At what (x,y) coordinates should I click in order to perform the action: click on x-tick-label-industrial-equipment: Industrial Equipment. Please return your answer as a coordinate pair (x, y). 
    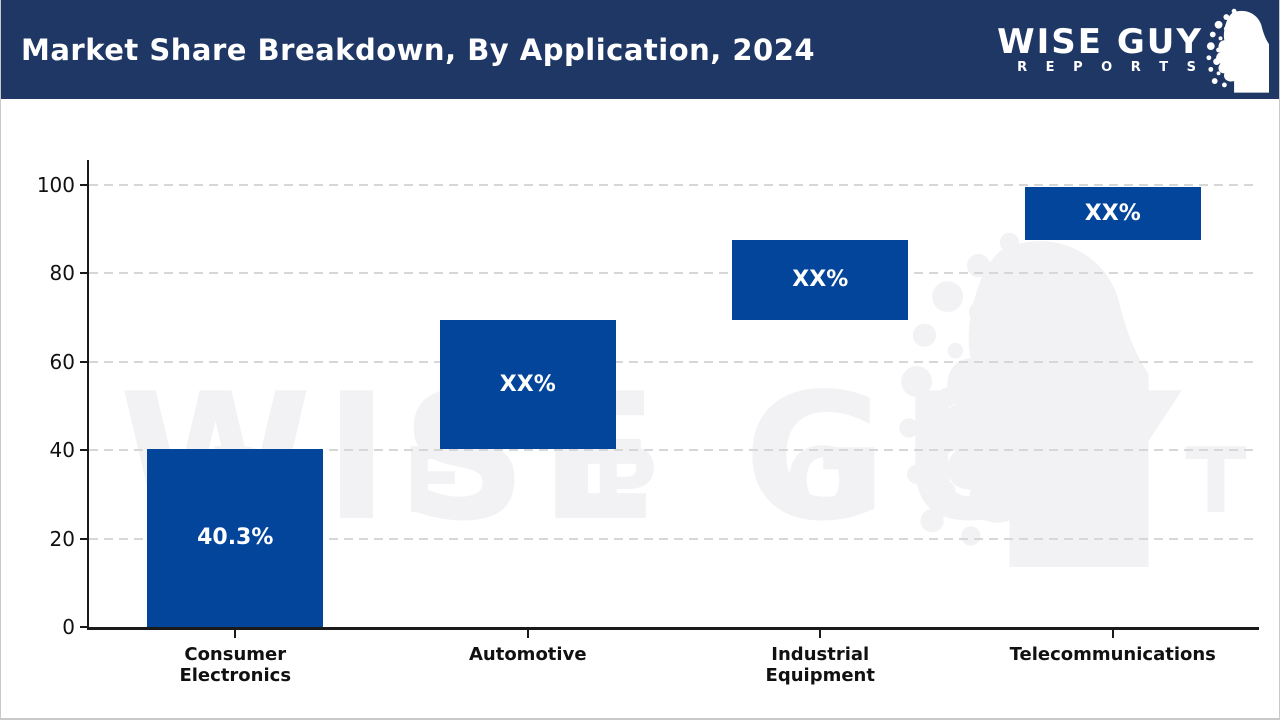
    Looking at the image, I should click on (820, 665).